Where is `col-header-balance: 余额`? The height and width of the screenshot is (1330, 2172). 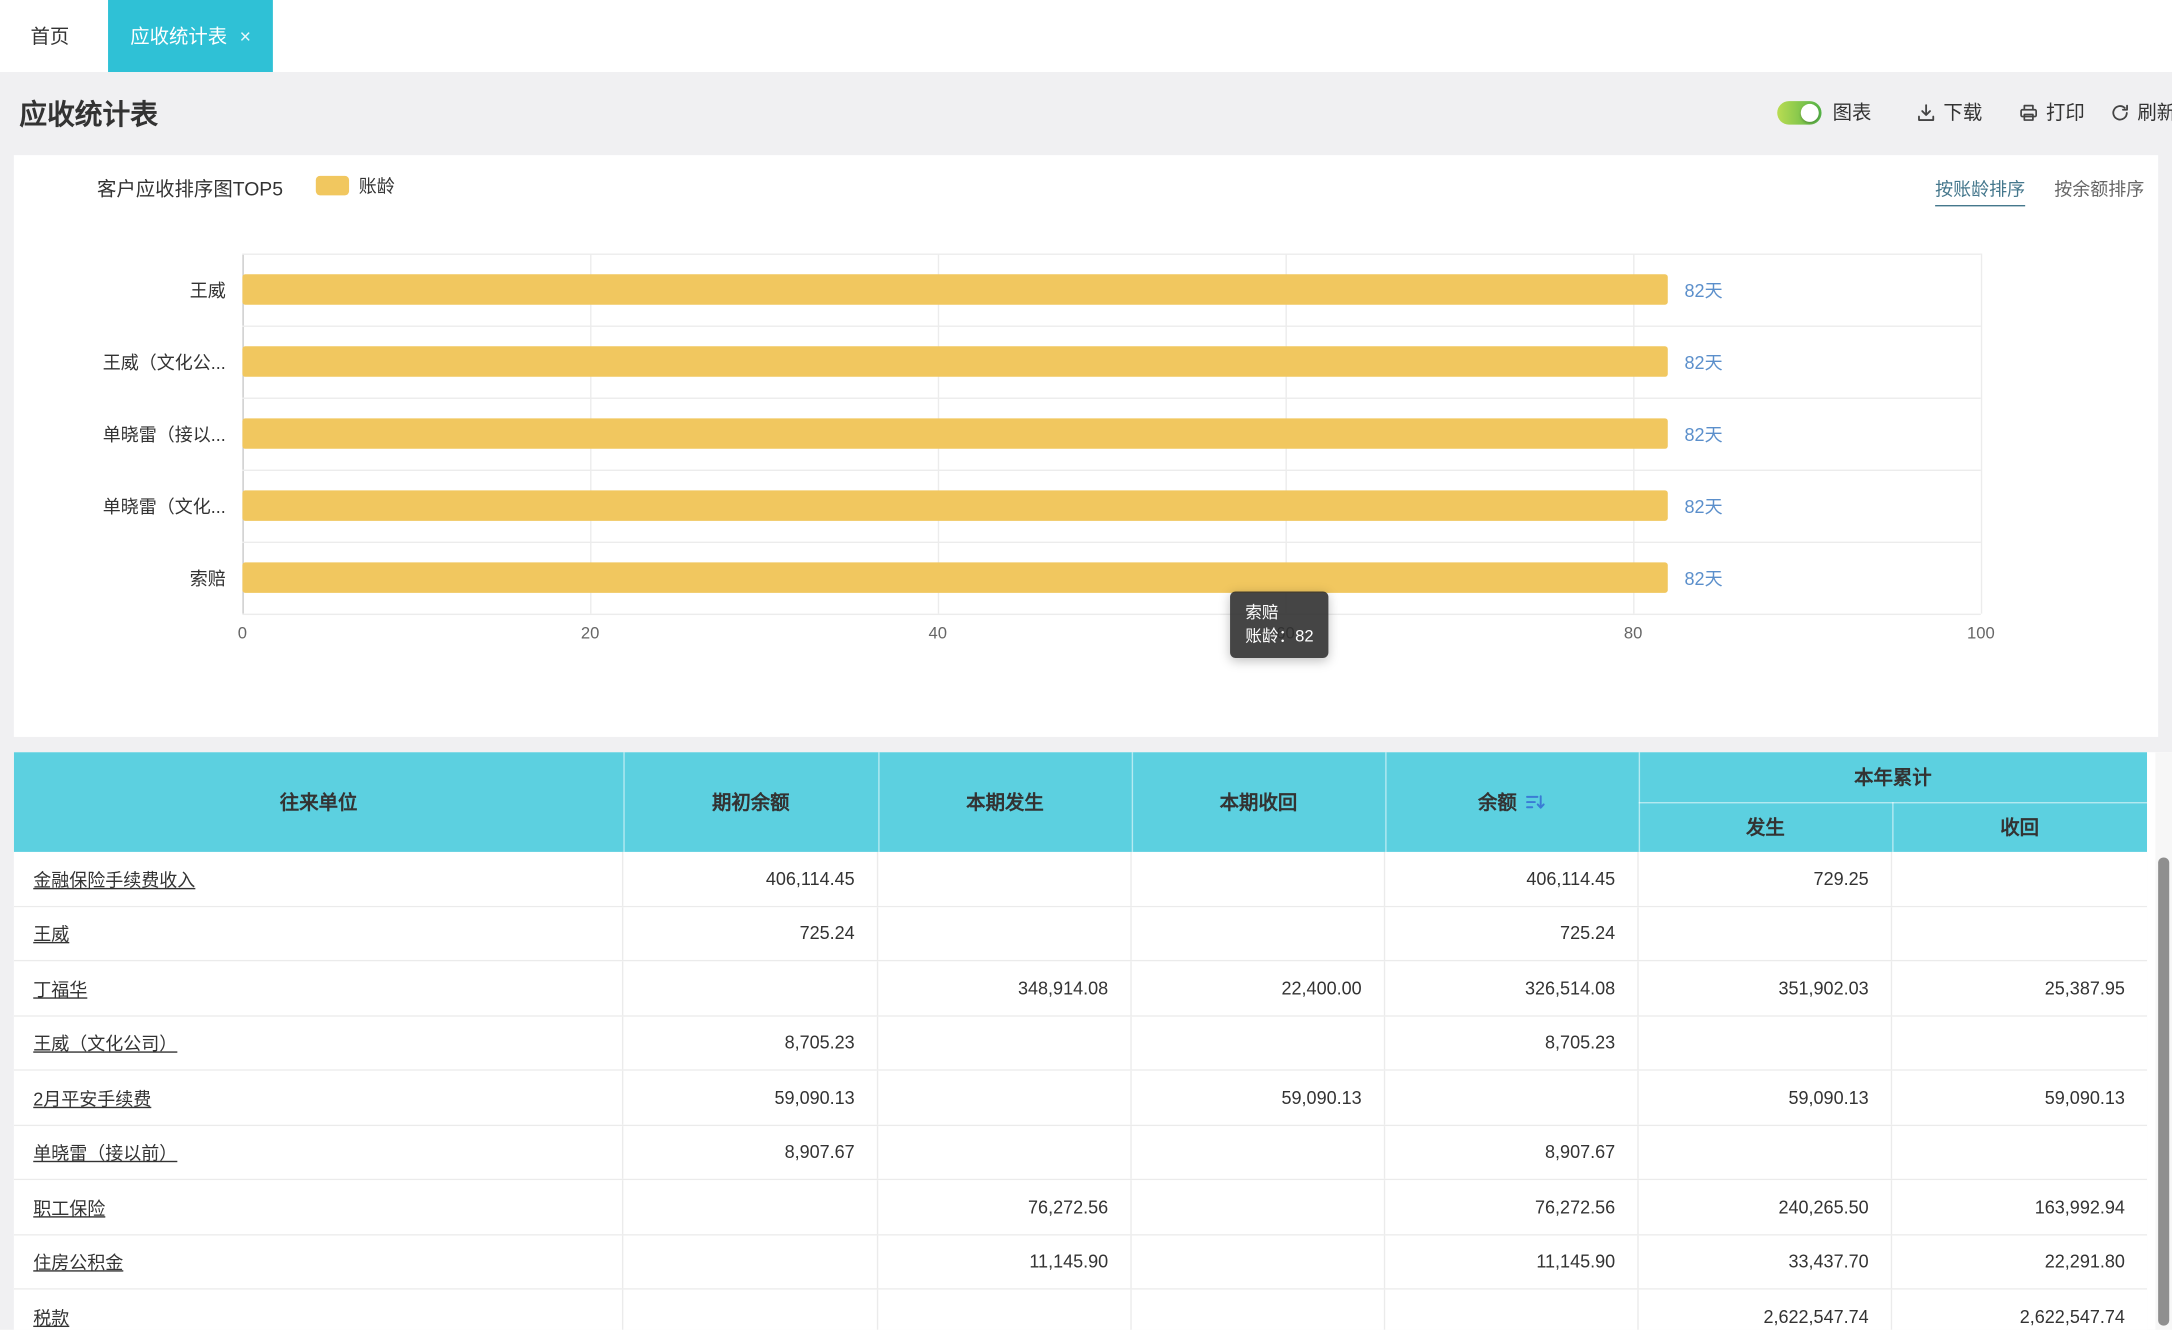
col-header-balance: 余额 is located at coordinates (1511, 802).